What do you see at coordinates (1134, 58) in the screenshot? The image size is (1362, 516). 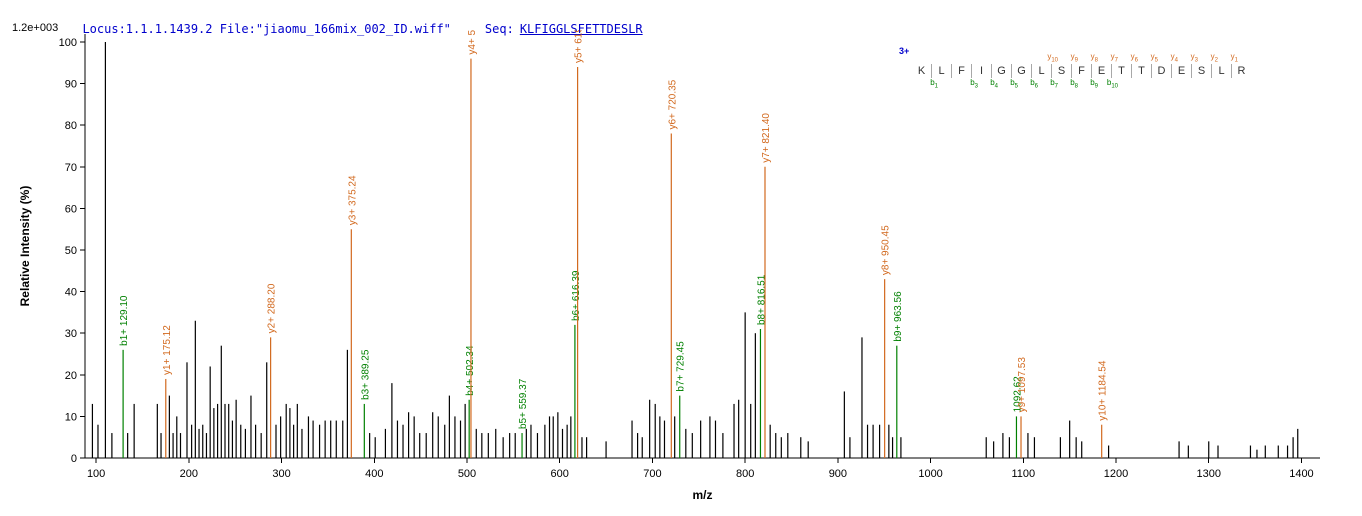 I see `y-ion-marker-y6: y6` at bounding box center [1134, 58].